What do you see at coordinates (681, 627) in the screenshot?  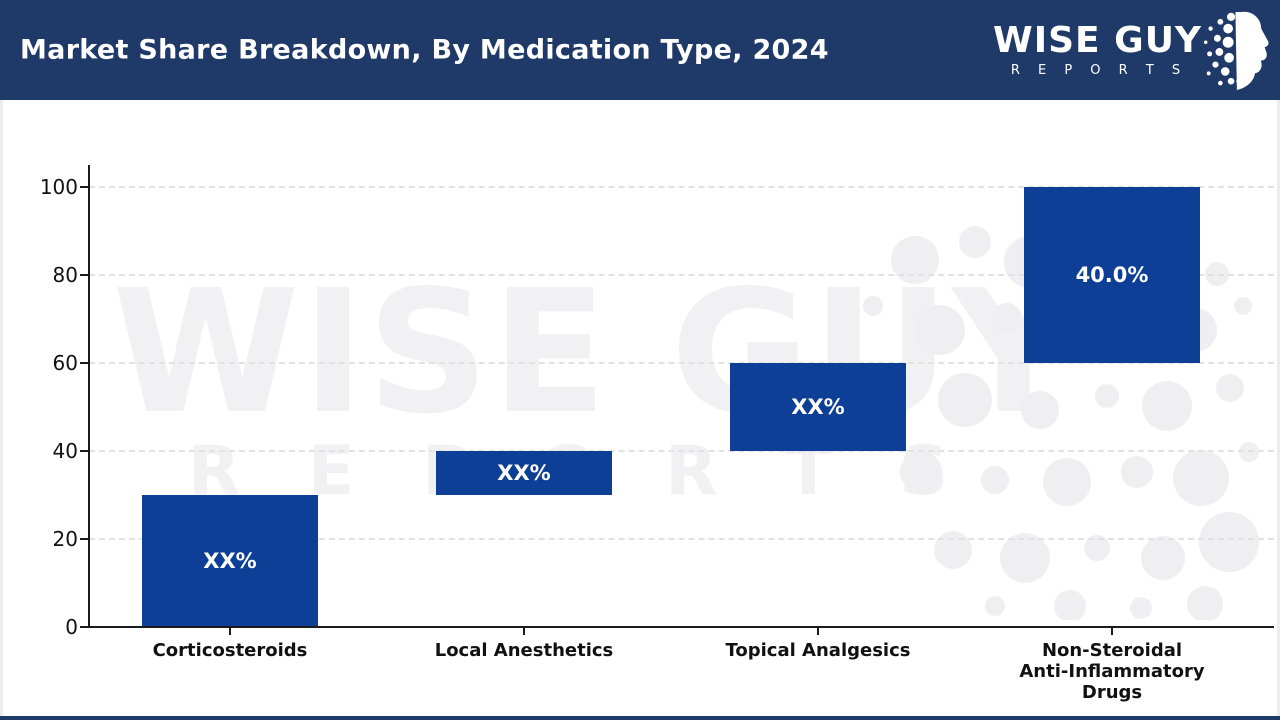 I see `x-axis` at bounding box center [681, 627].